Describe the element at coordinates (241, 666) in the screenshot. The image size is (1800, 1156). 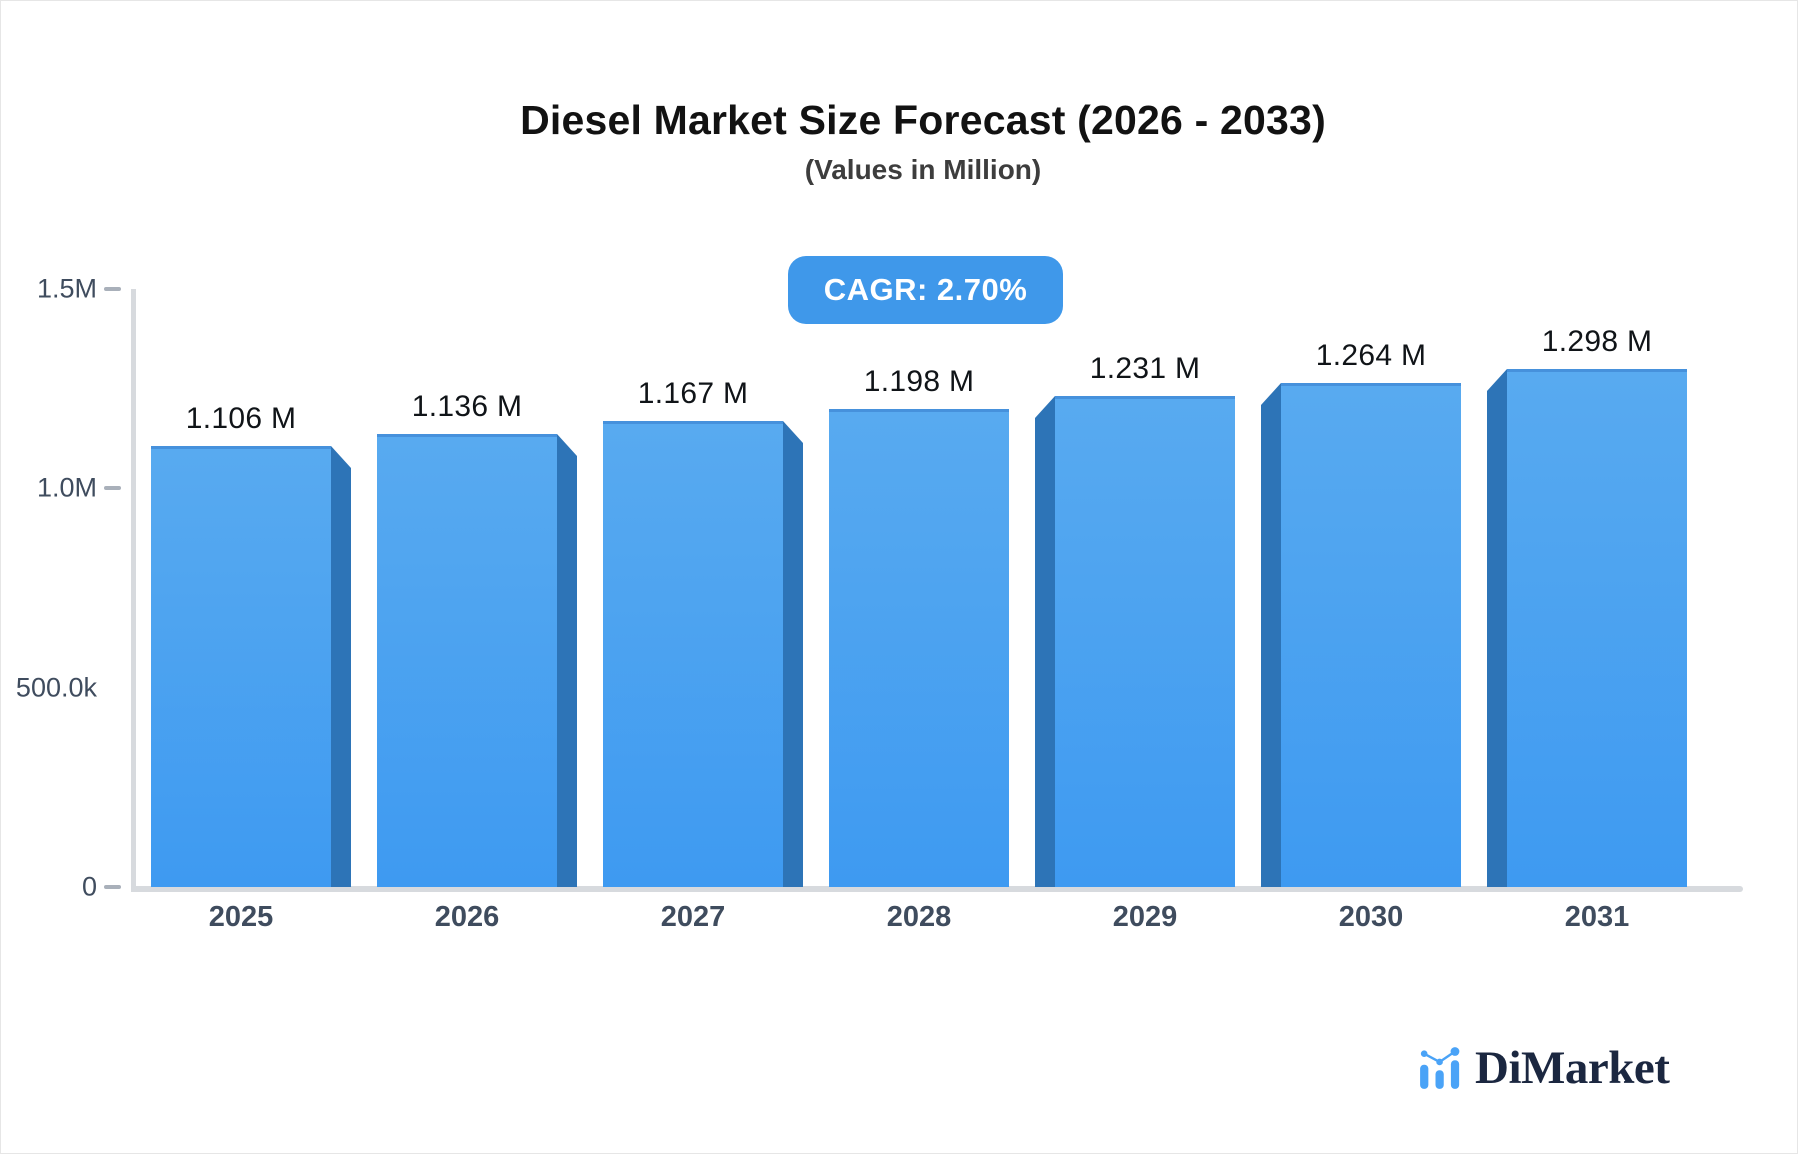
I see `bar-2025` at that location.